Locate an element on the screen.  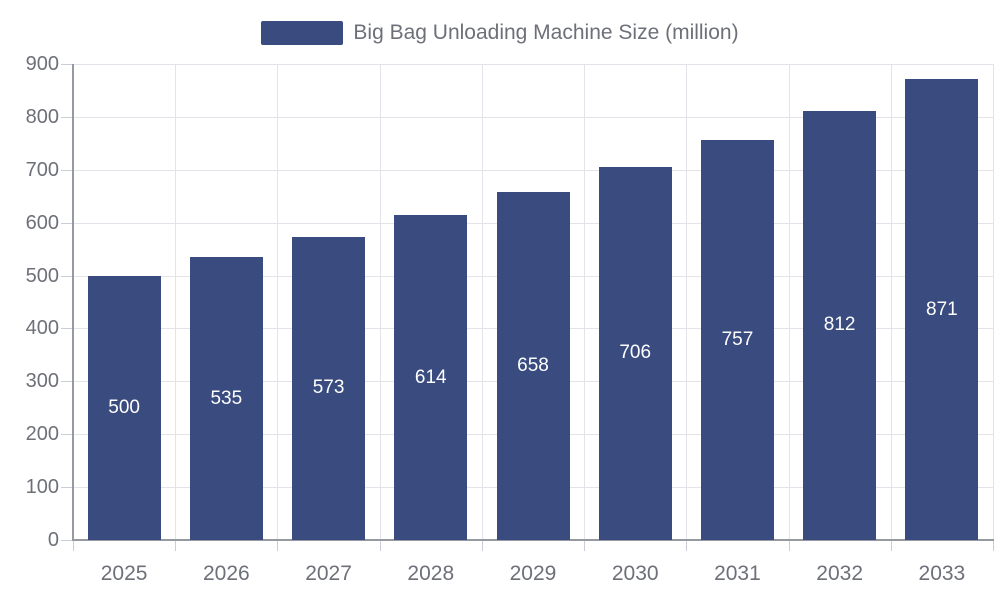
y-axis-label: 800 is located at coordinates (42, 116).